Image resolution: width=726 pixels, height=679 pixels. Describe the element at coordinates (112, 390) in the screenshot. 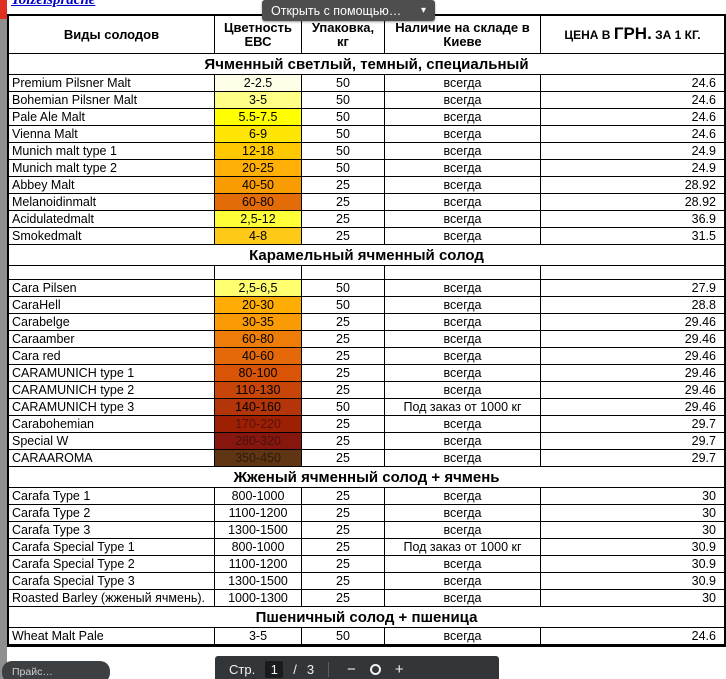

I see `malt-name-cell: CARAMUNICH type 2` at that location.